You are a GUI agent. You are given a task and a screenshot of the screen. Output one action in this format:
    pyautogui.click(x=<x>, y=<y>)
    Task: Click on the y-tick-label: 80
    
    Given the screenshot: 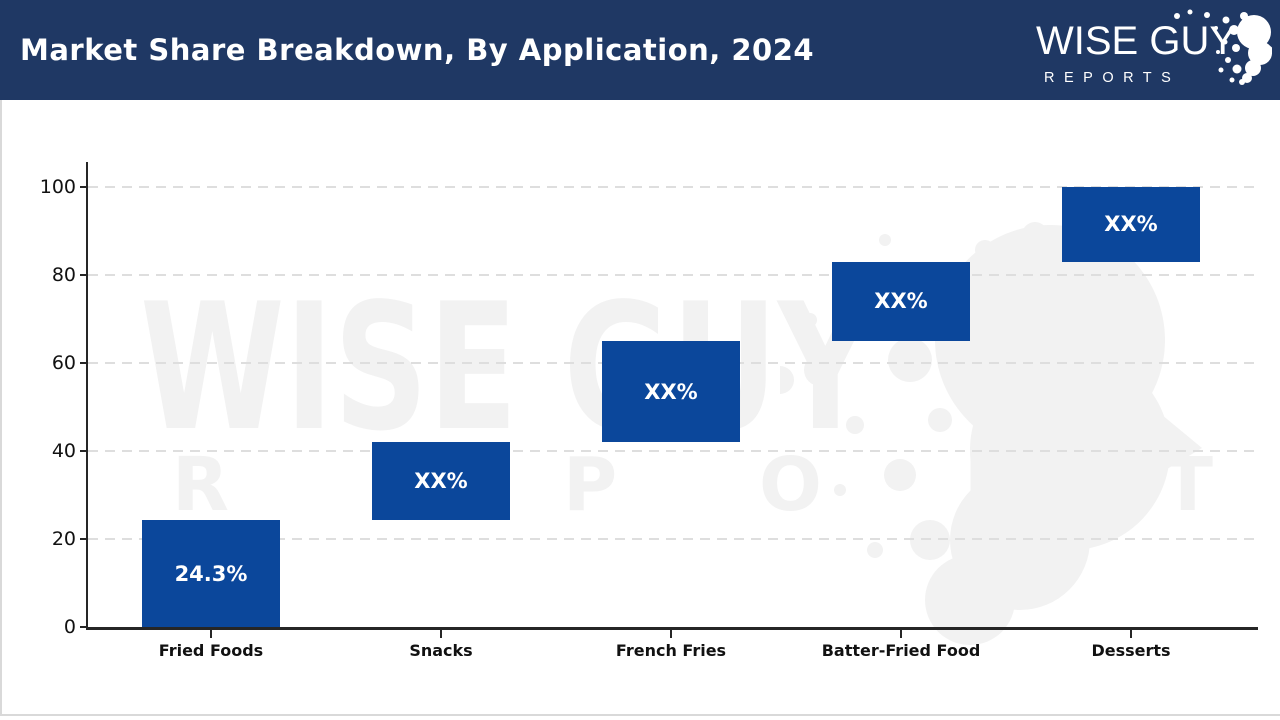 What is the action you would take?
    pyautogui.click(x=63, y=275)
    